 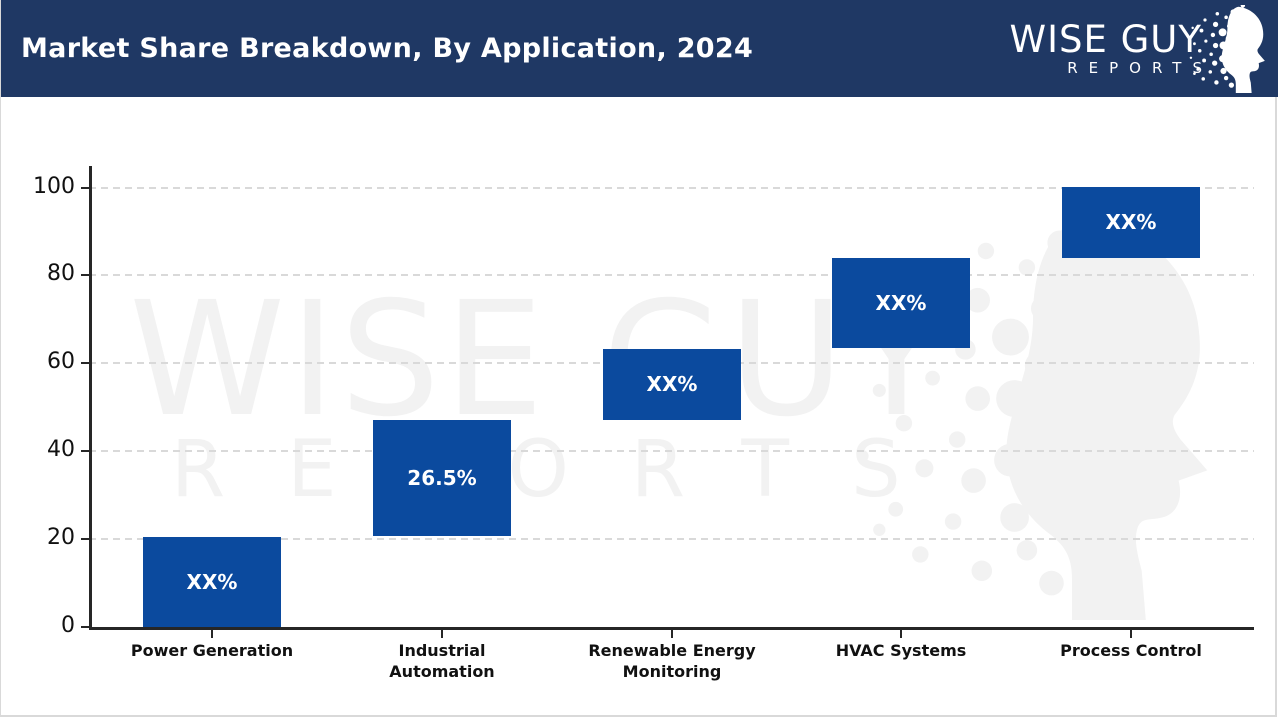 I want to click on x-axis-label-2: Renewable Energy Monitoring, so click(x=672, y=661).